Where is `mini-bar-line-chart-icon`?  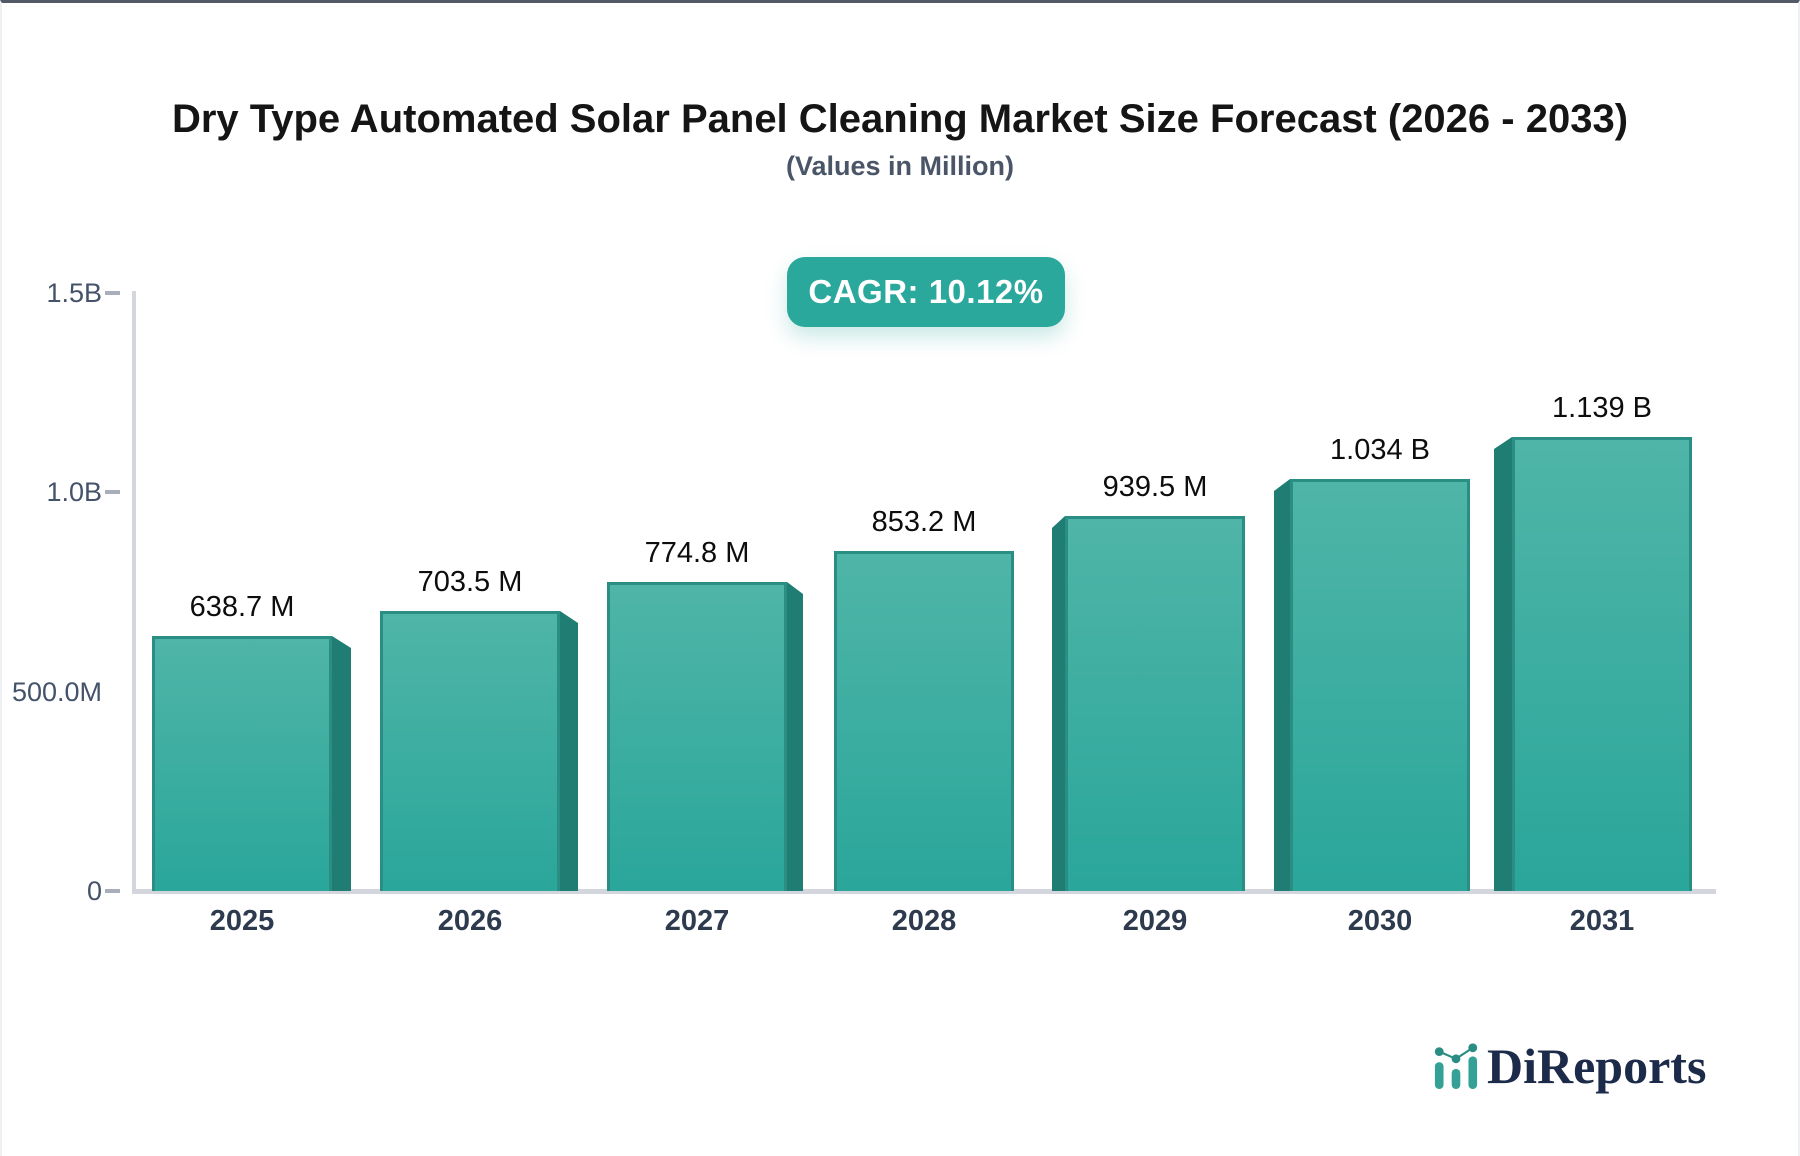
mini-bar-line-chart-icon is located at coordinates (1456, 1066).